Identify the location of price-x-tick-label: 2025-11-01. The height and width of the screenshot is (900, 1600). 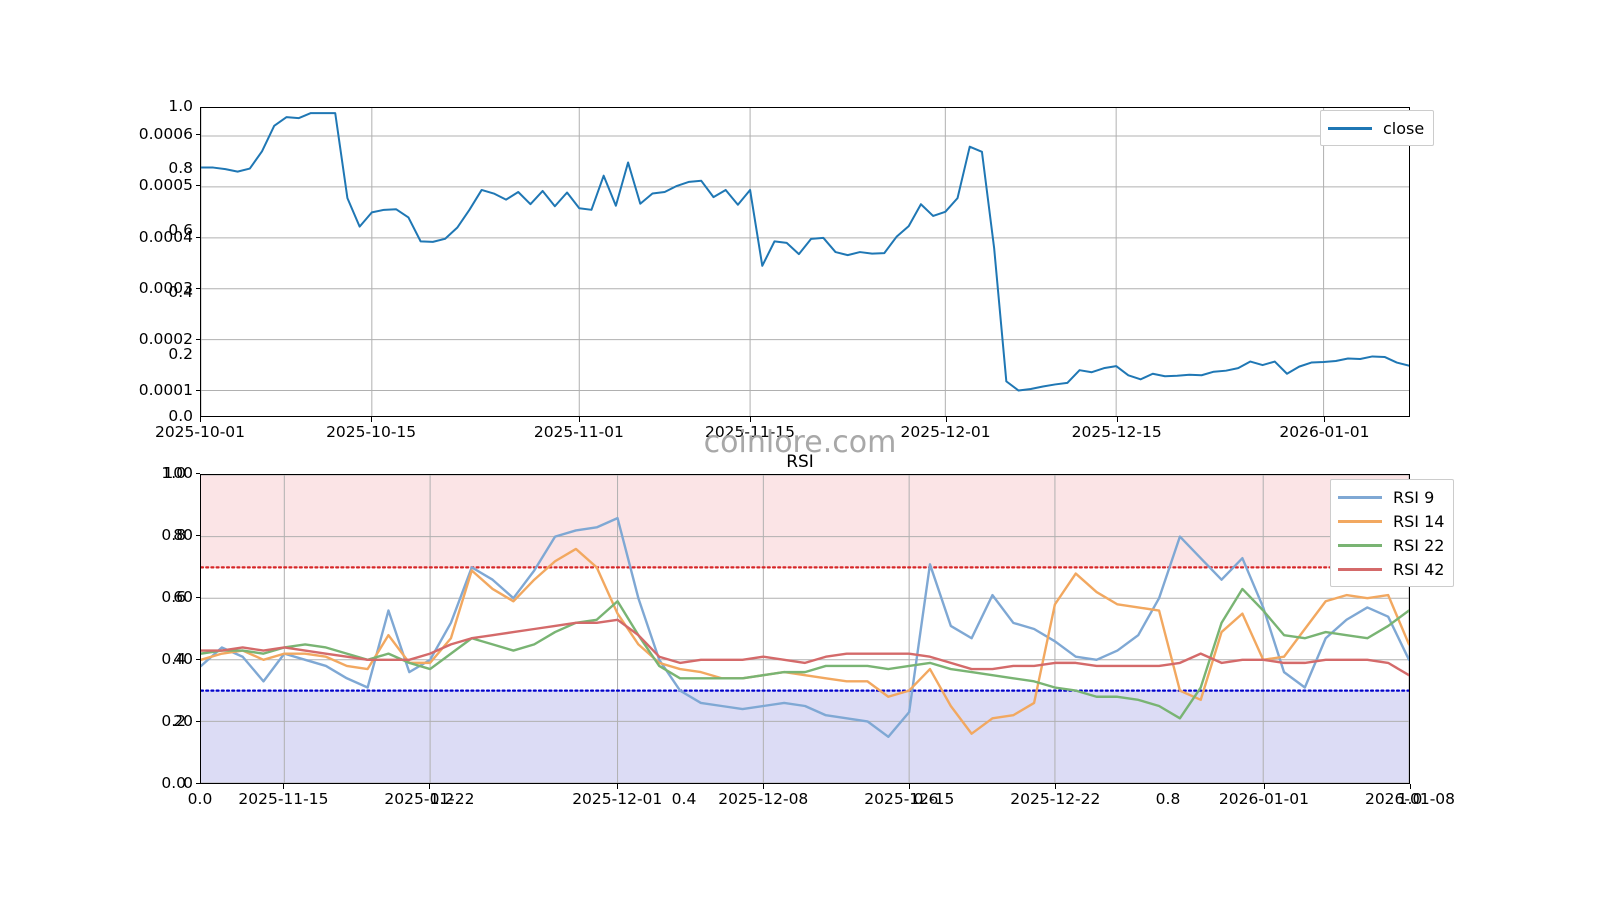
(578, 432).